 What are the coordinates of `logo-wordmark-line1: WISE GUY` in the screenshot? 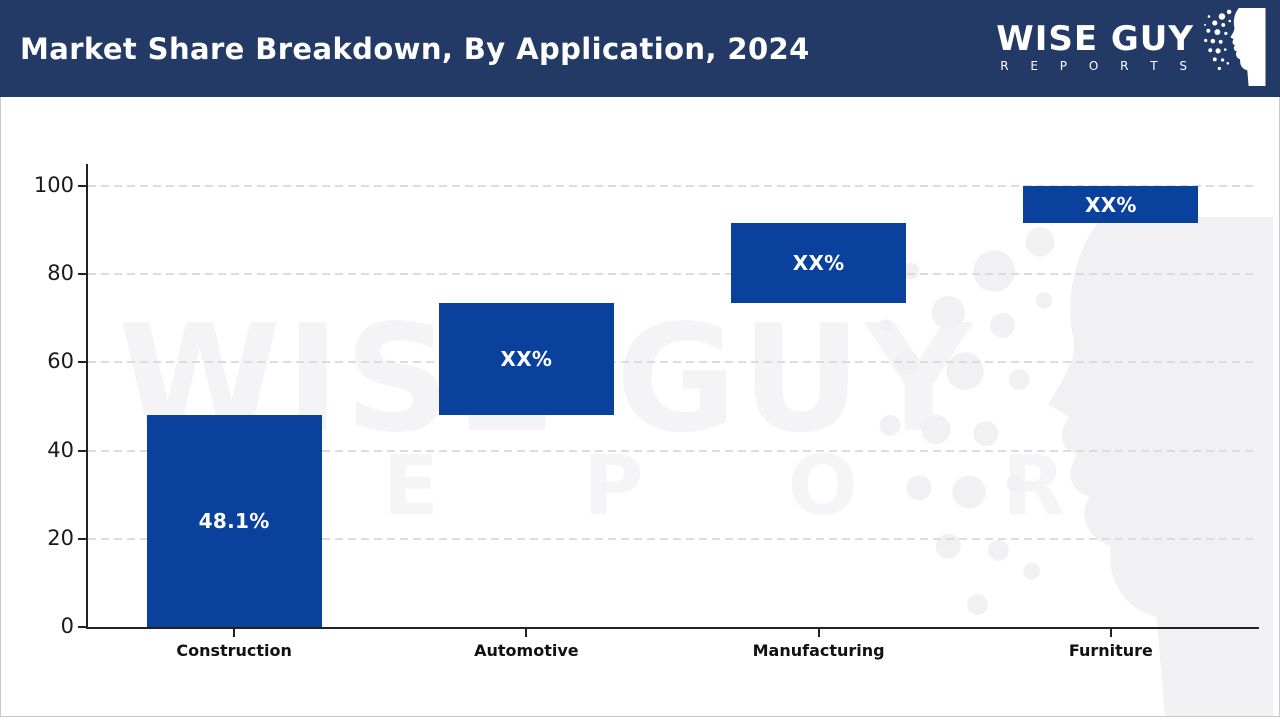 It's located at (1095, 39).